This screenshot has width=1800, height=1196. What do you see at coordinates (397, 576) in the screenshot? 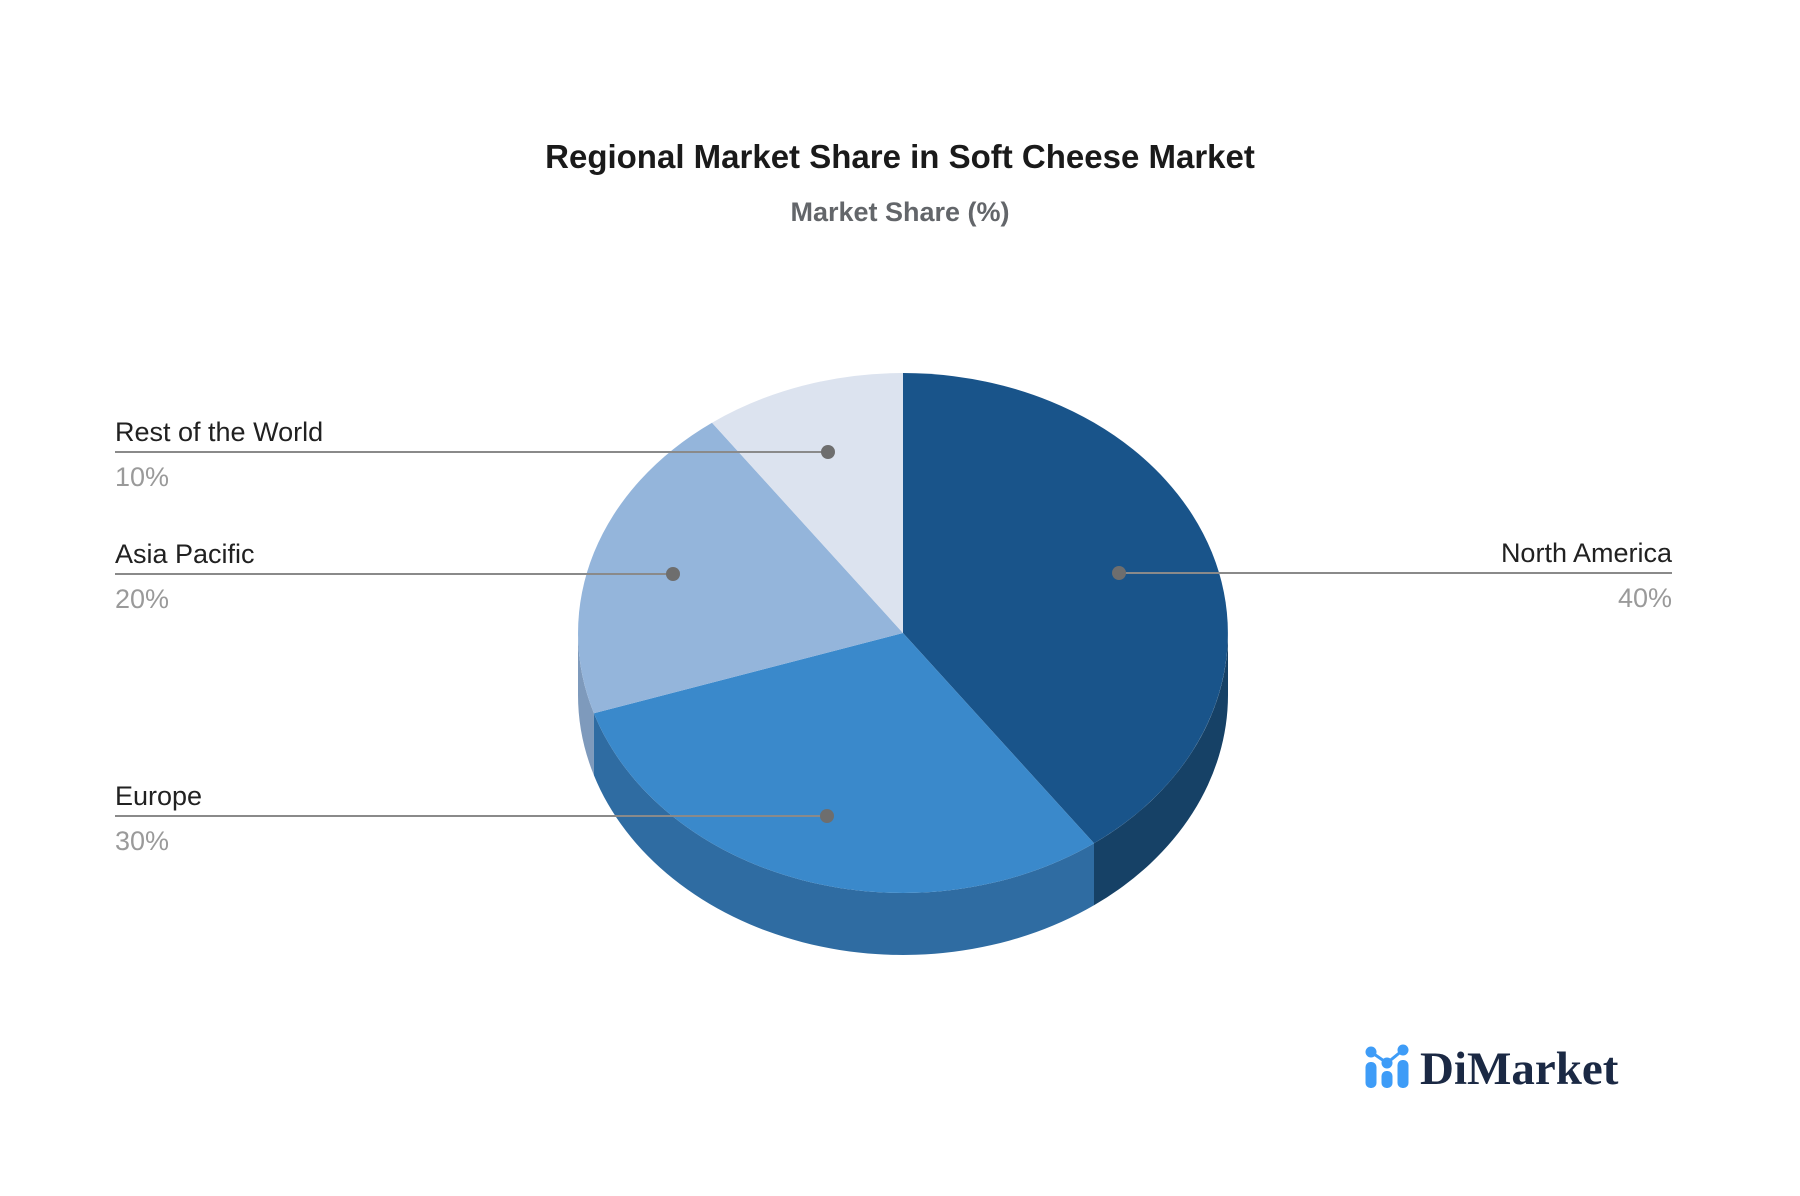
I see `label-asia-pacific: Asia Pacific 20%` at bounding box center [397, 576].